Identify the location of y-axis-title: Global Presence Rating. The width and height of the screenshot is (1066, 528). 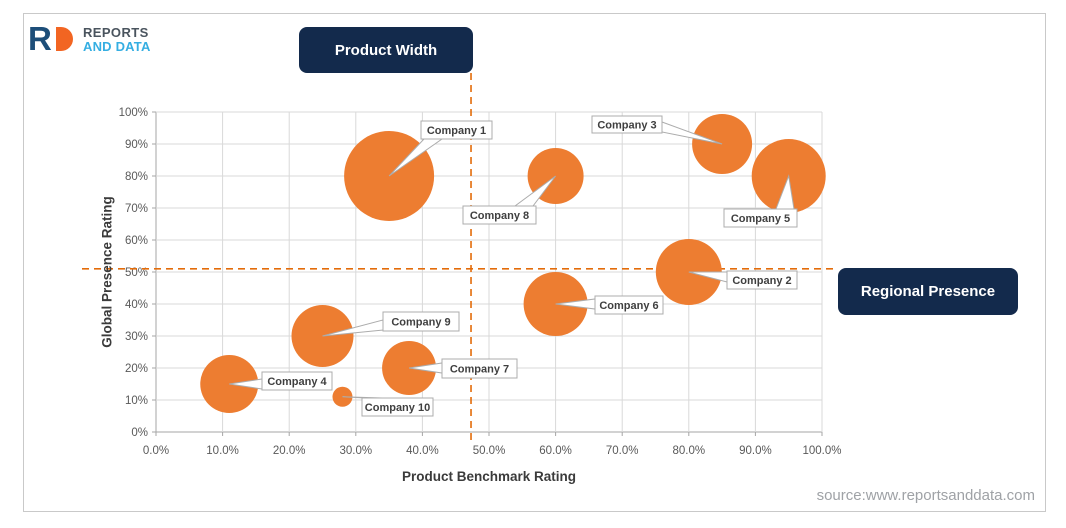
(107, 272).